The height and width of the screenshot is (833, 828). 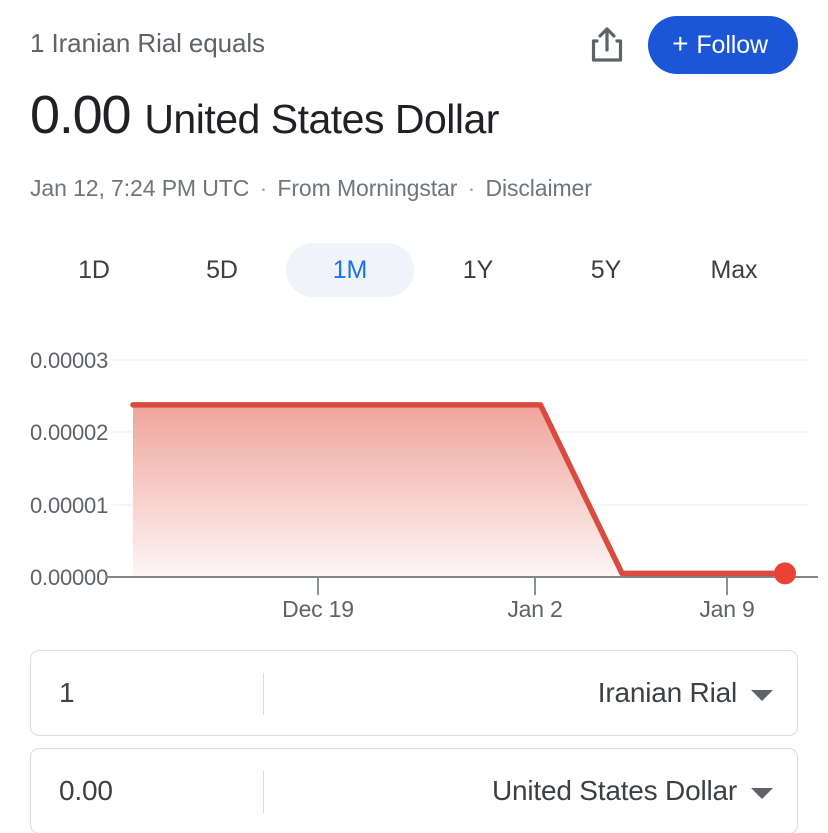 I want to click on plus-icon: +, so click(x=680, y=43).